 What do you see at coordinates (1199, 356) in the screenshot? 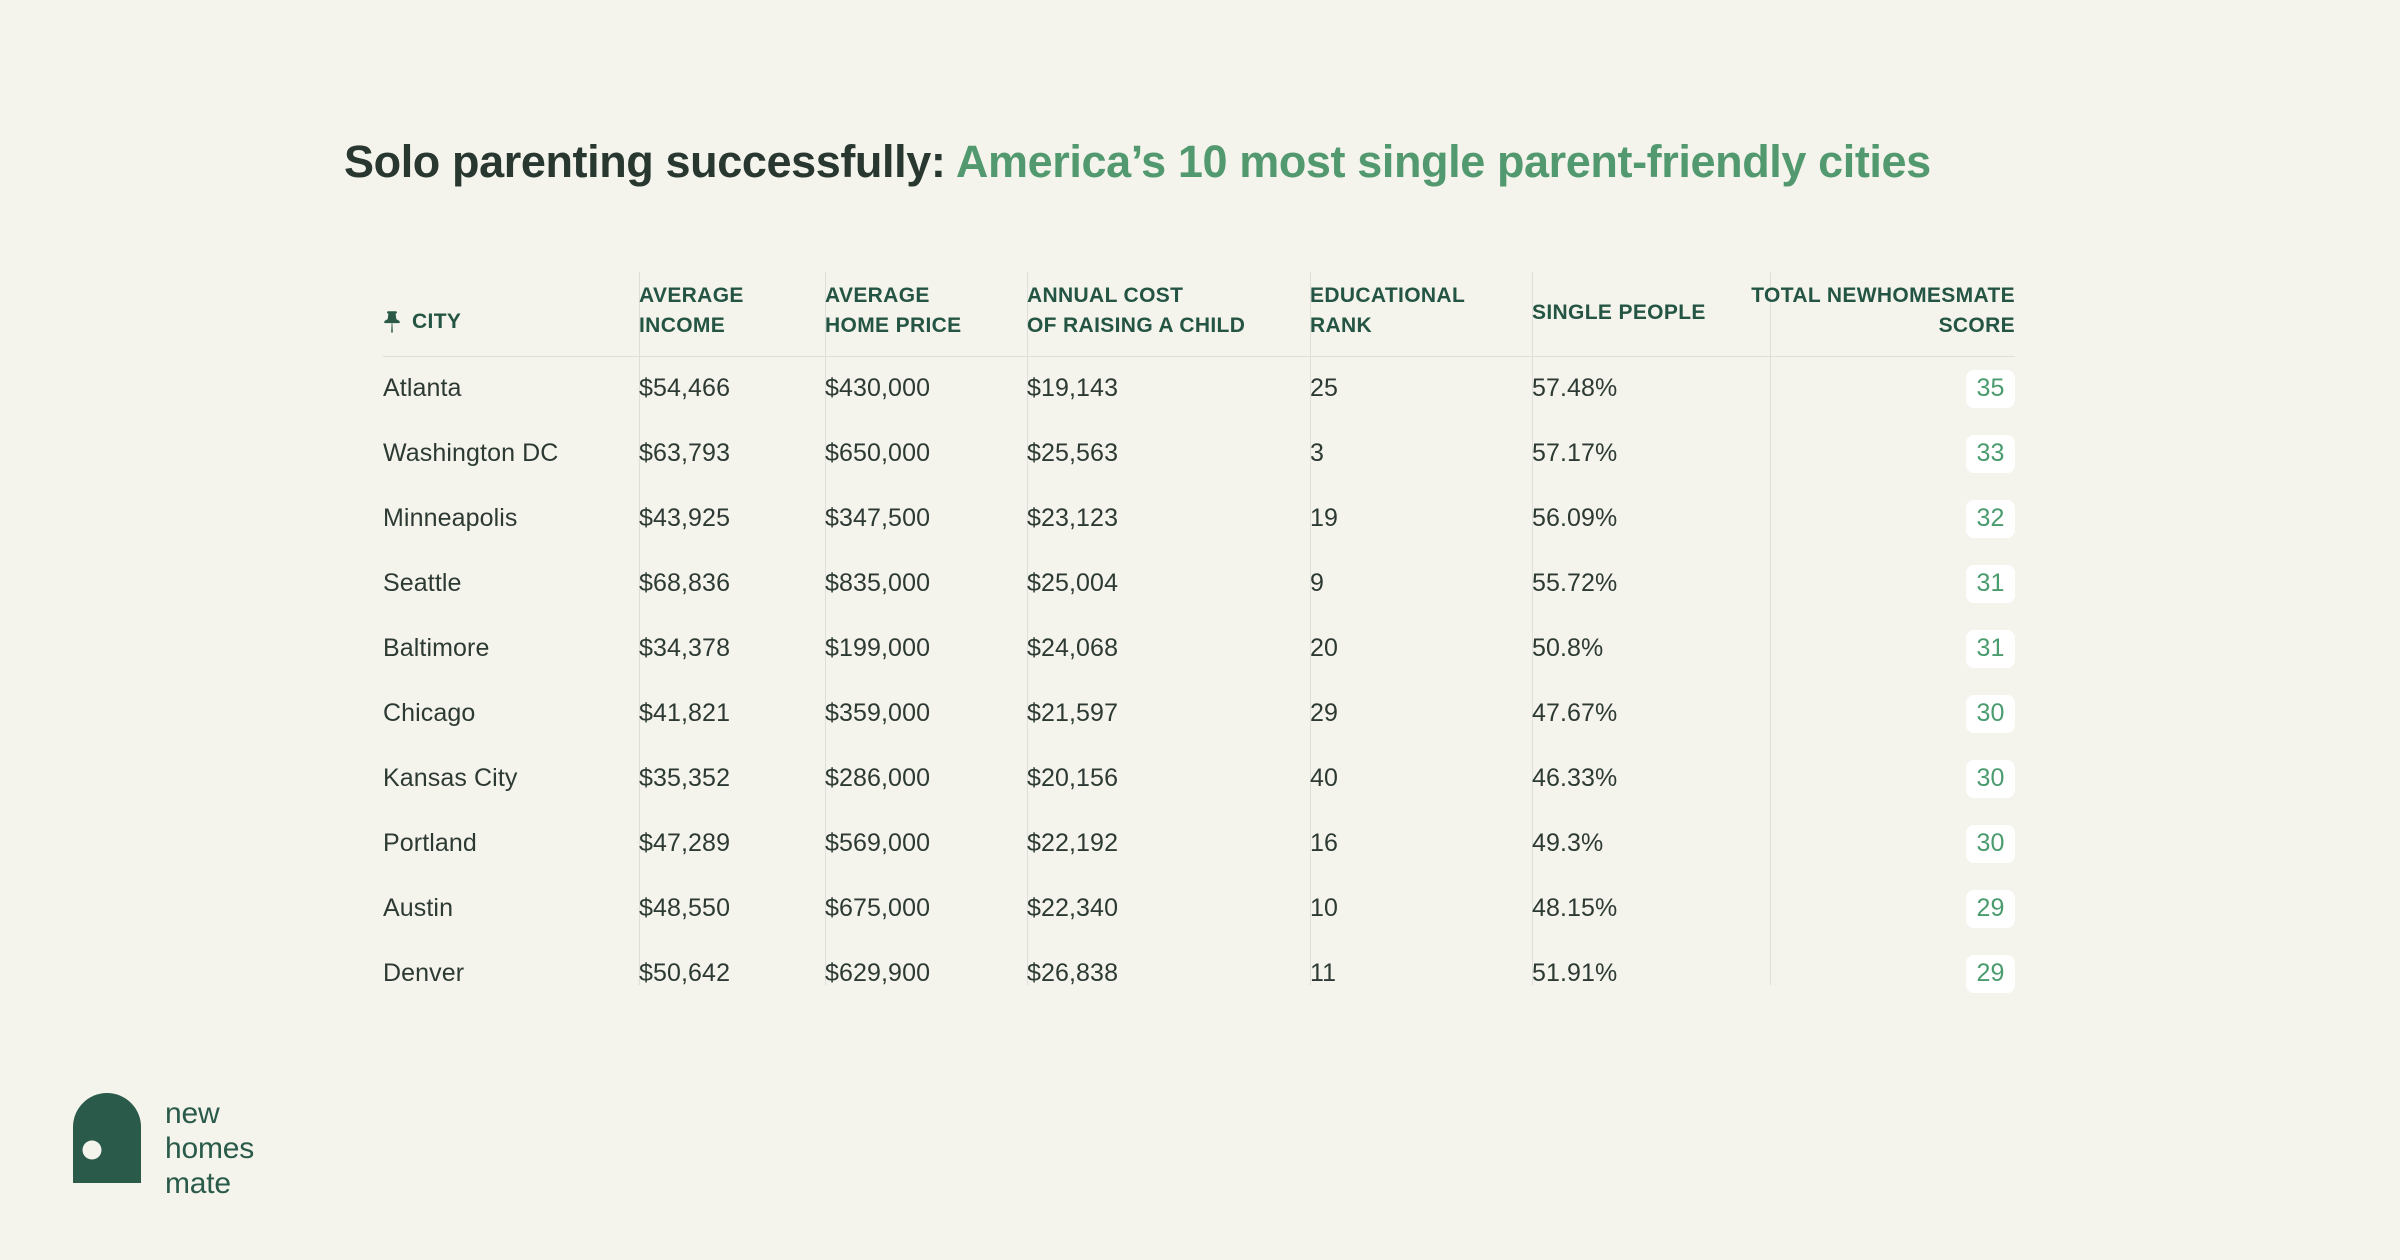
I see `header-divider` at bounding box center [1199, 356].